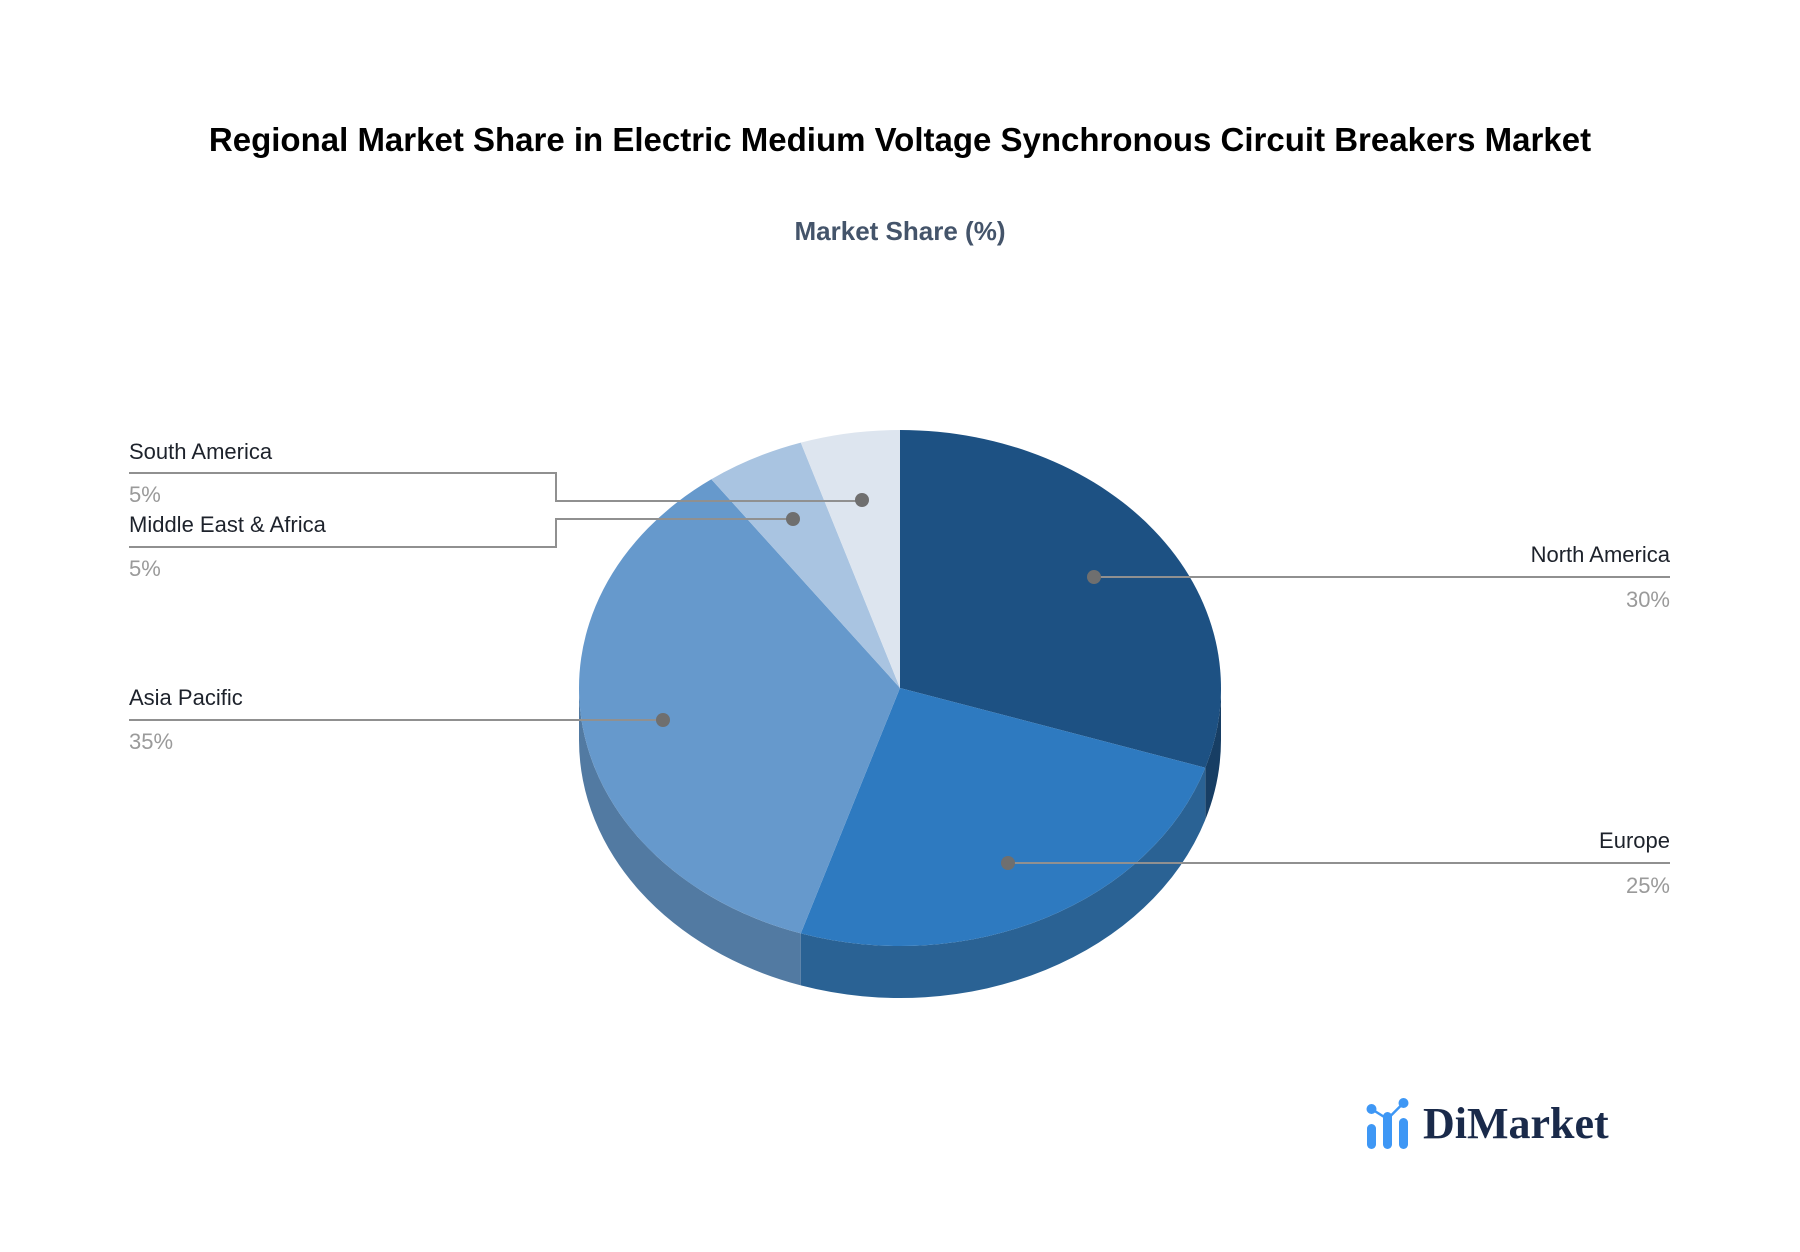  What do you see at coordinates (151, 741) in the screenshot?
I see `slice-percent-asia-pacific: 35%` at bounding box center [151, 741].